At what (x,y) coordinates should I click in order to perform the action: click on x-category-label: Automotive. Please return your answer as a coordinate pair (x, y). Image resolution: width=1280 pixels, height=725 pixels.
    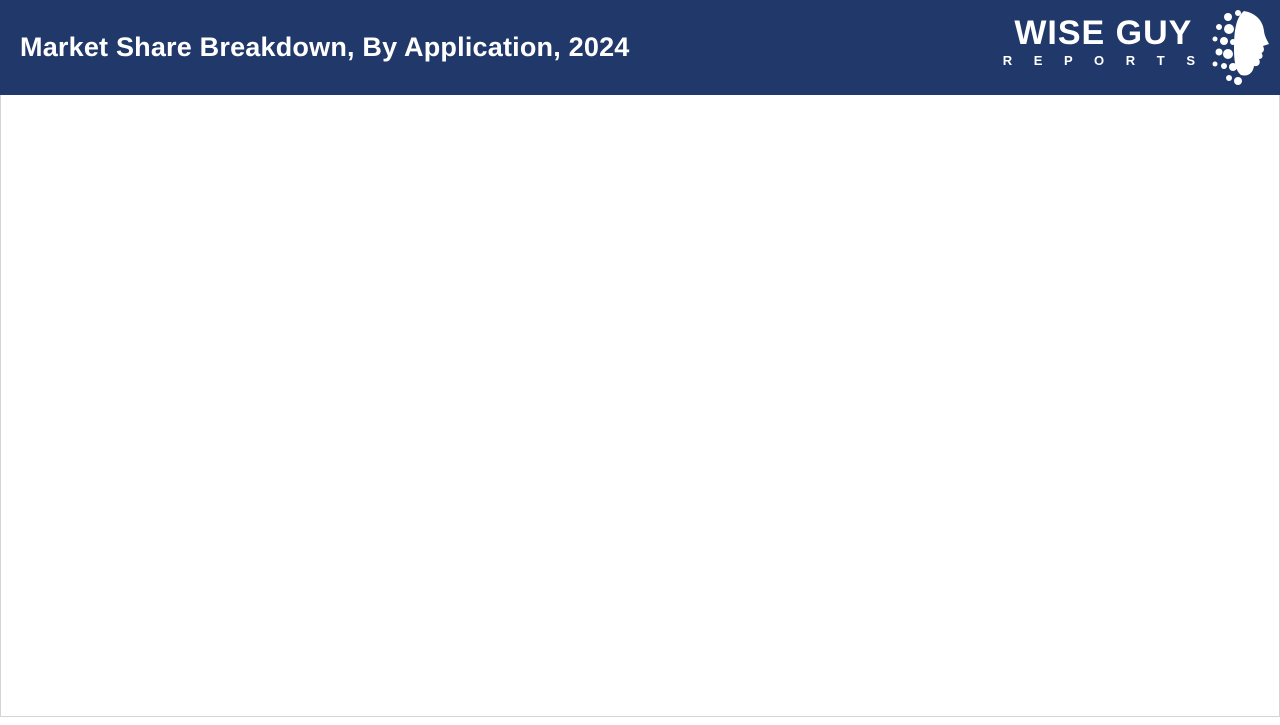
    Looking at the image, I should click on (526, 649).